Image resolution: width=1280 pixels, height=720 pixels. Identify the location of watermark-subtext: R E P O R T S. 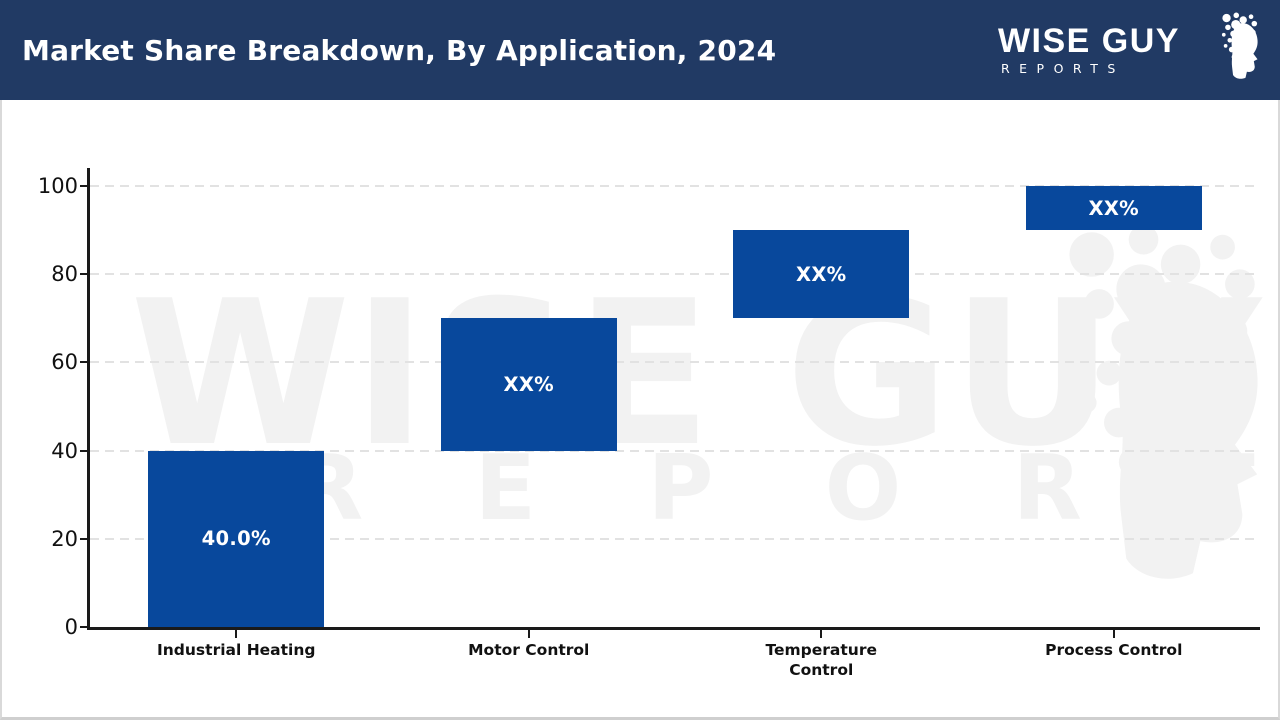
(787, 488).